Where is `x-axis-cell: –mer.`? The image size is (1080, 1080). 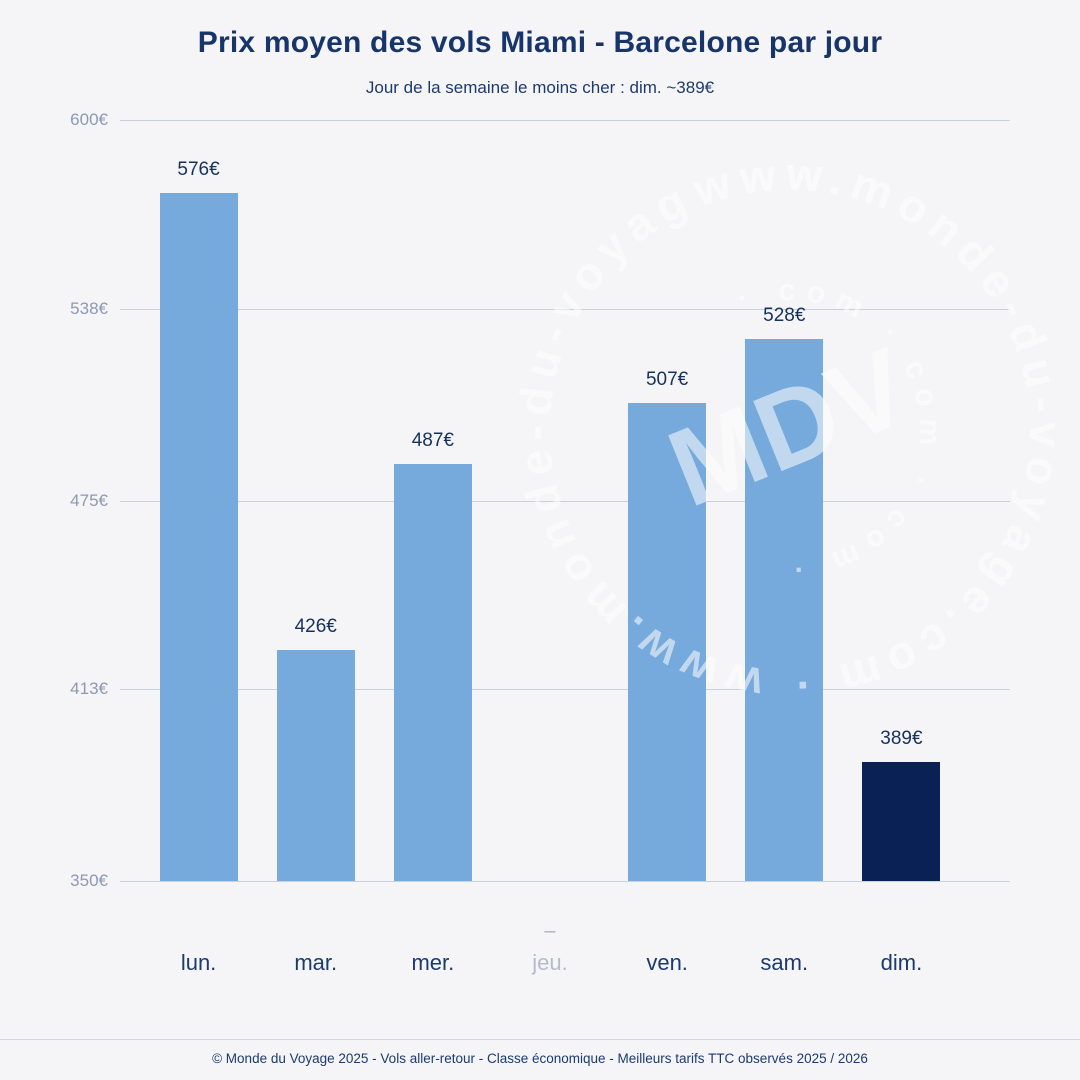
x-axis-cell: –mer. is located at coordinates (432, 947).